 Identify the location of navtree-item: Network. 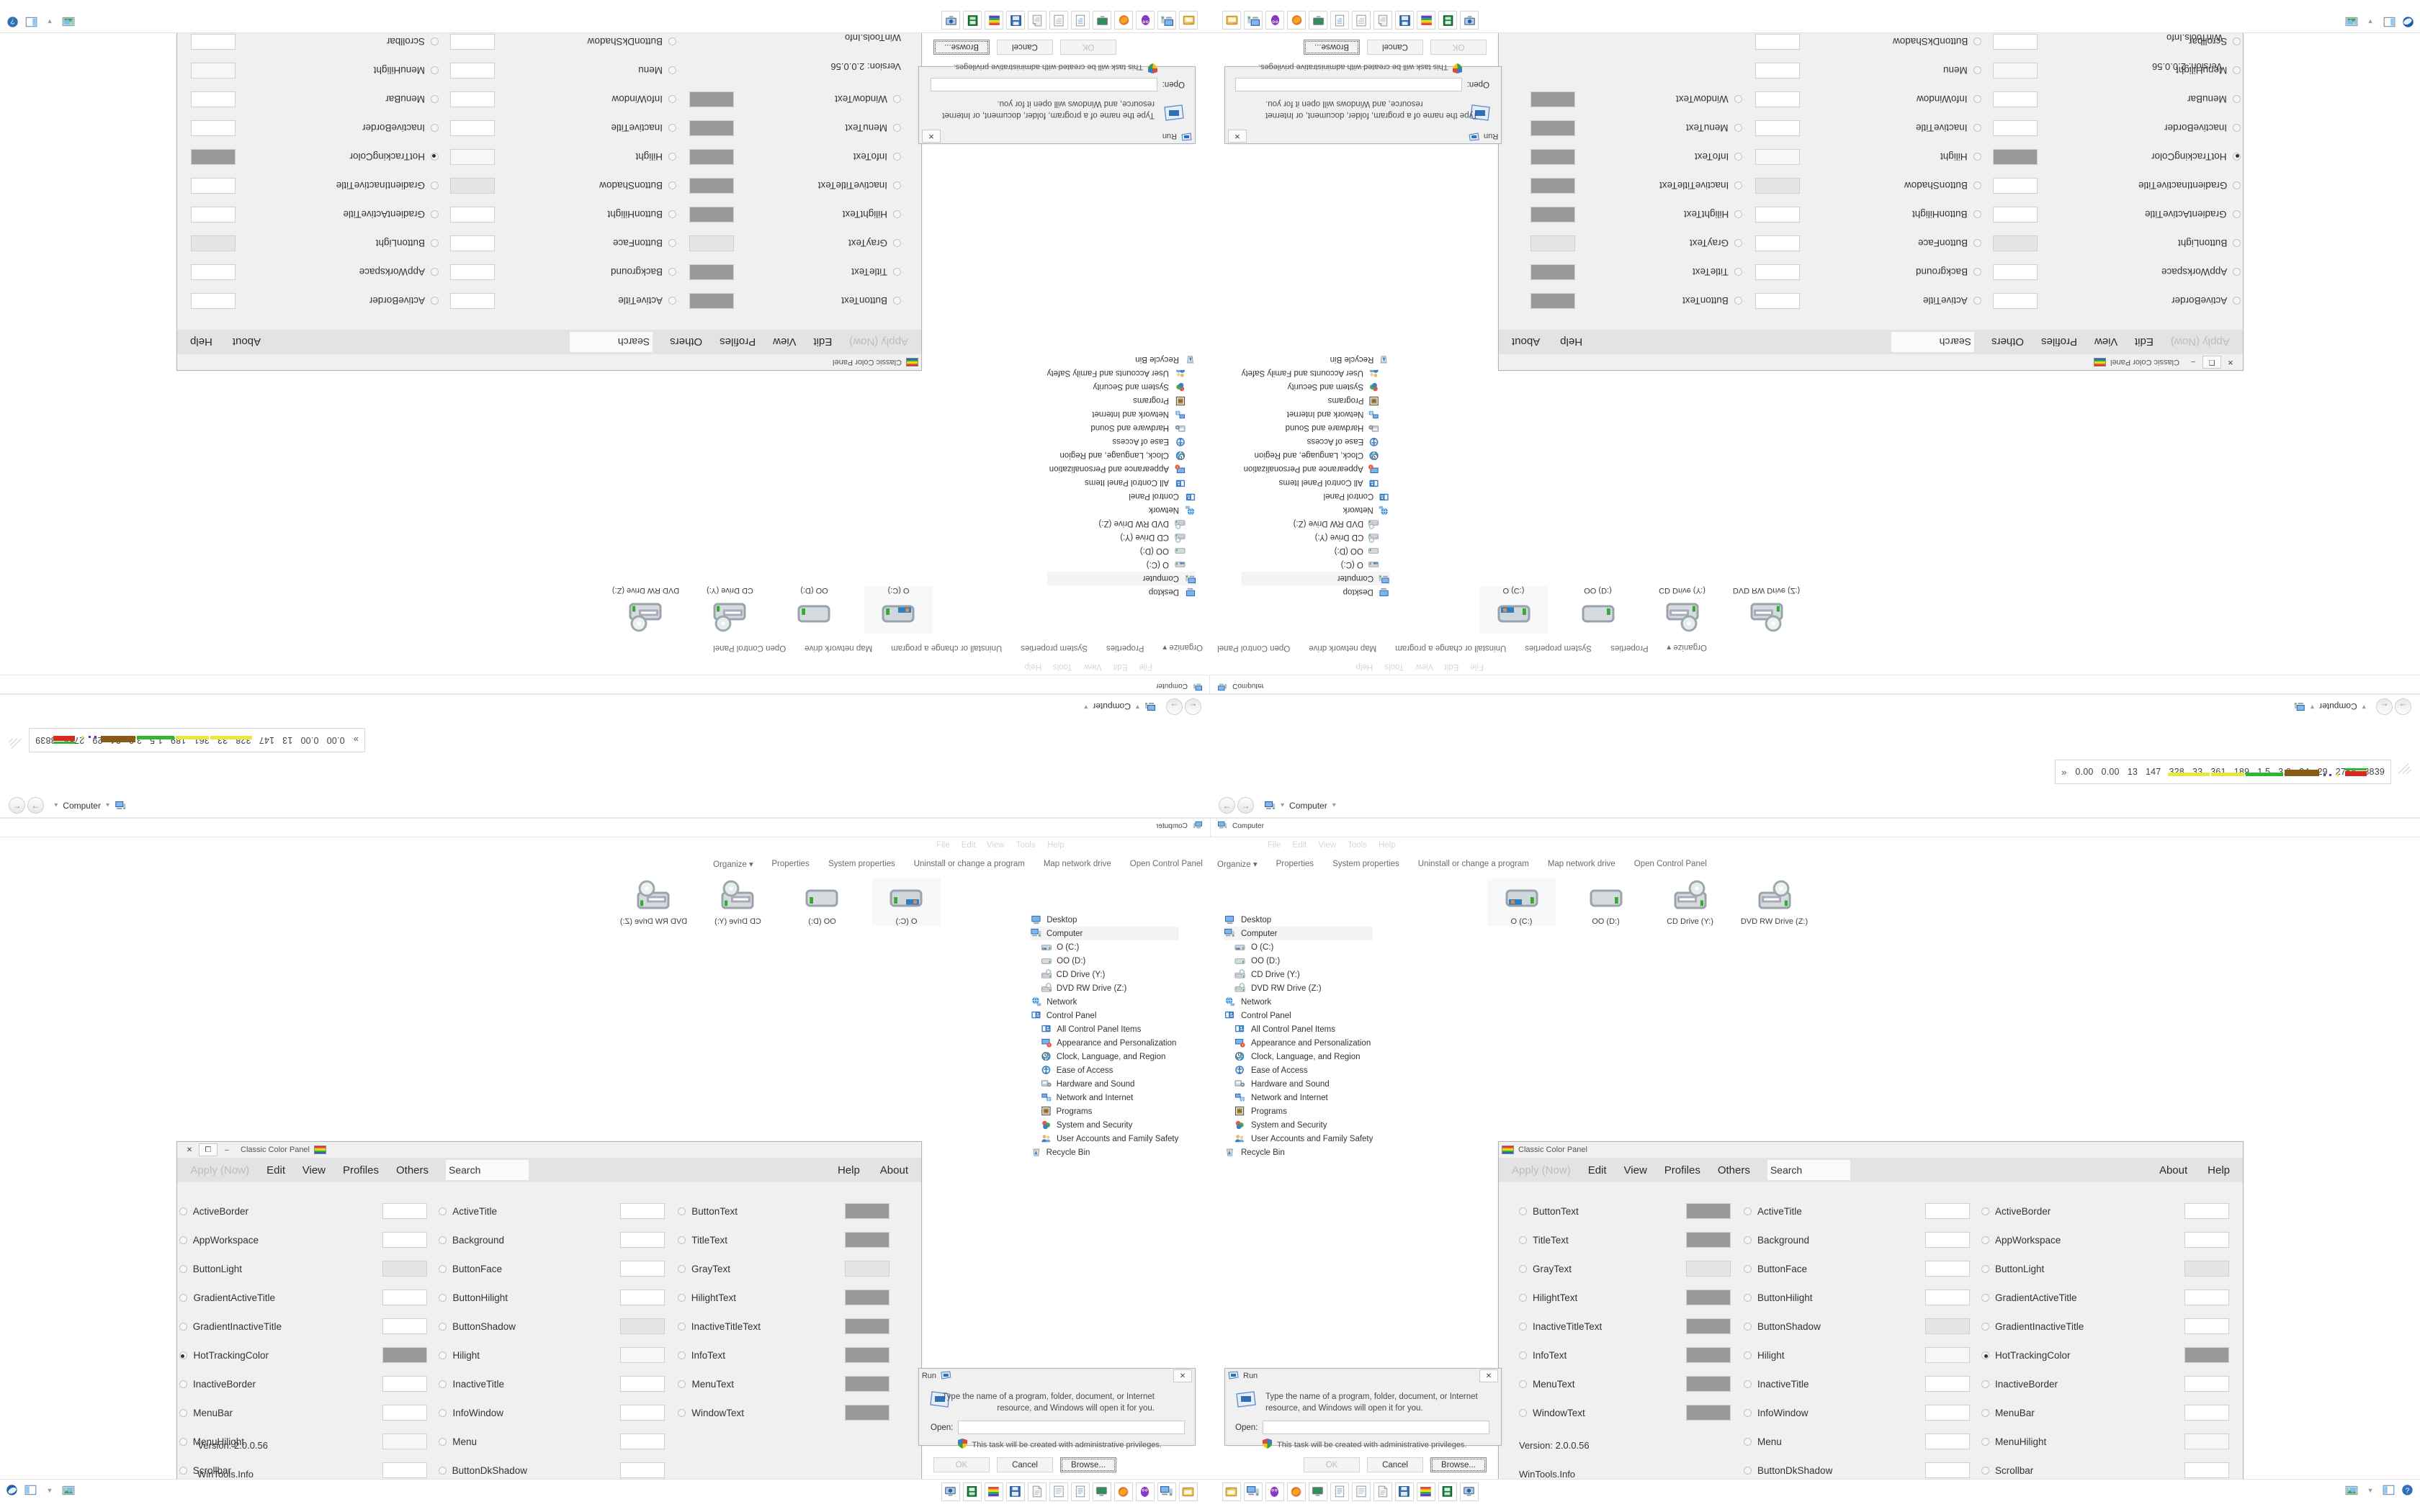
(1104, 1002).